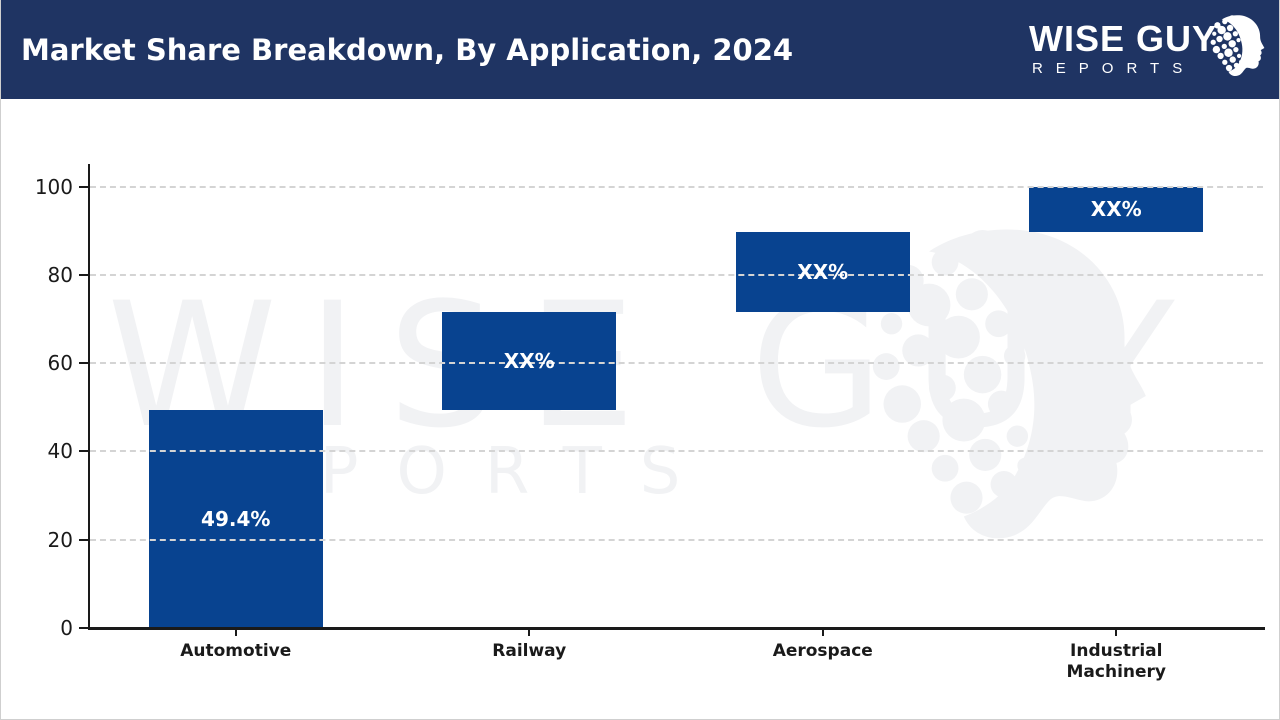 This screenshot has height=720, width=1280. Describe the element at coordinates (676, 539) in the screenshot. I see `gridline-y20` at that location.